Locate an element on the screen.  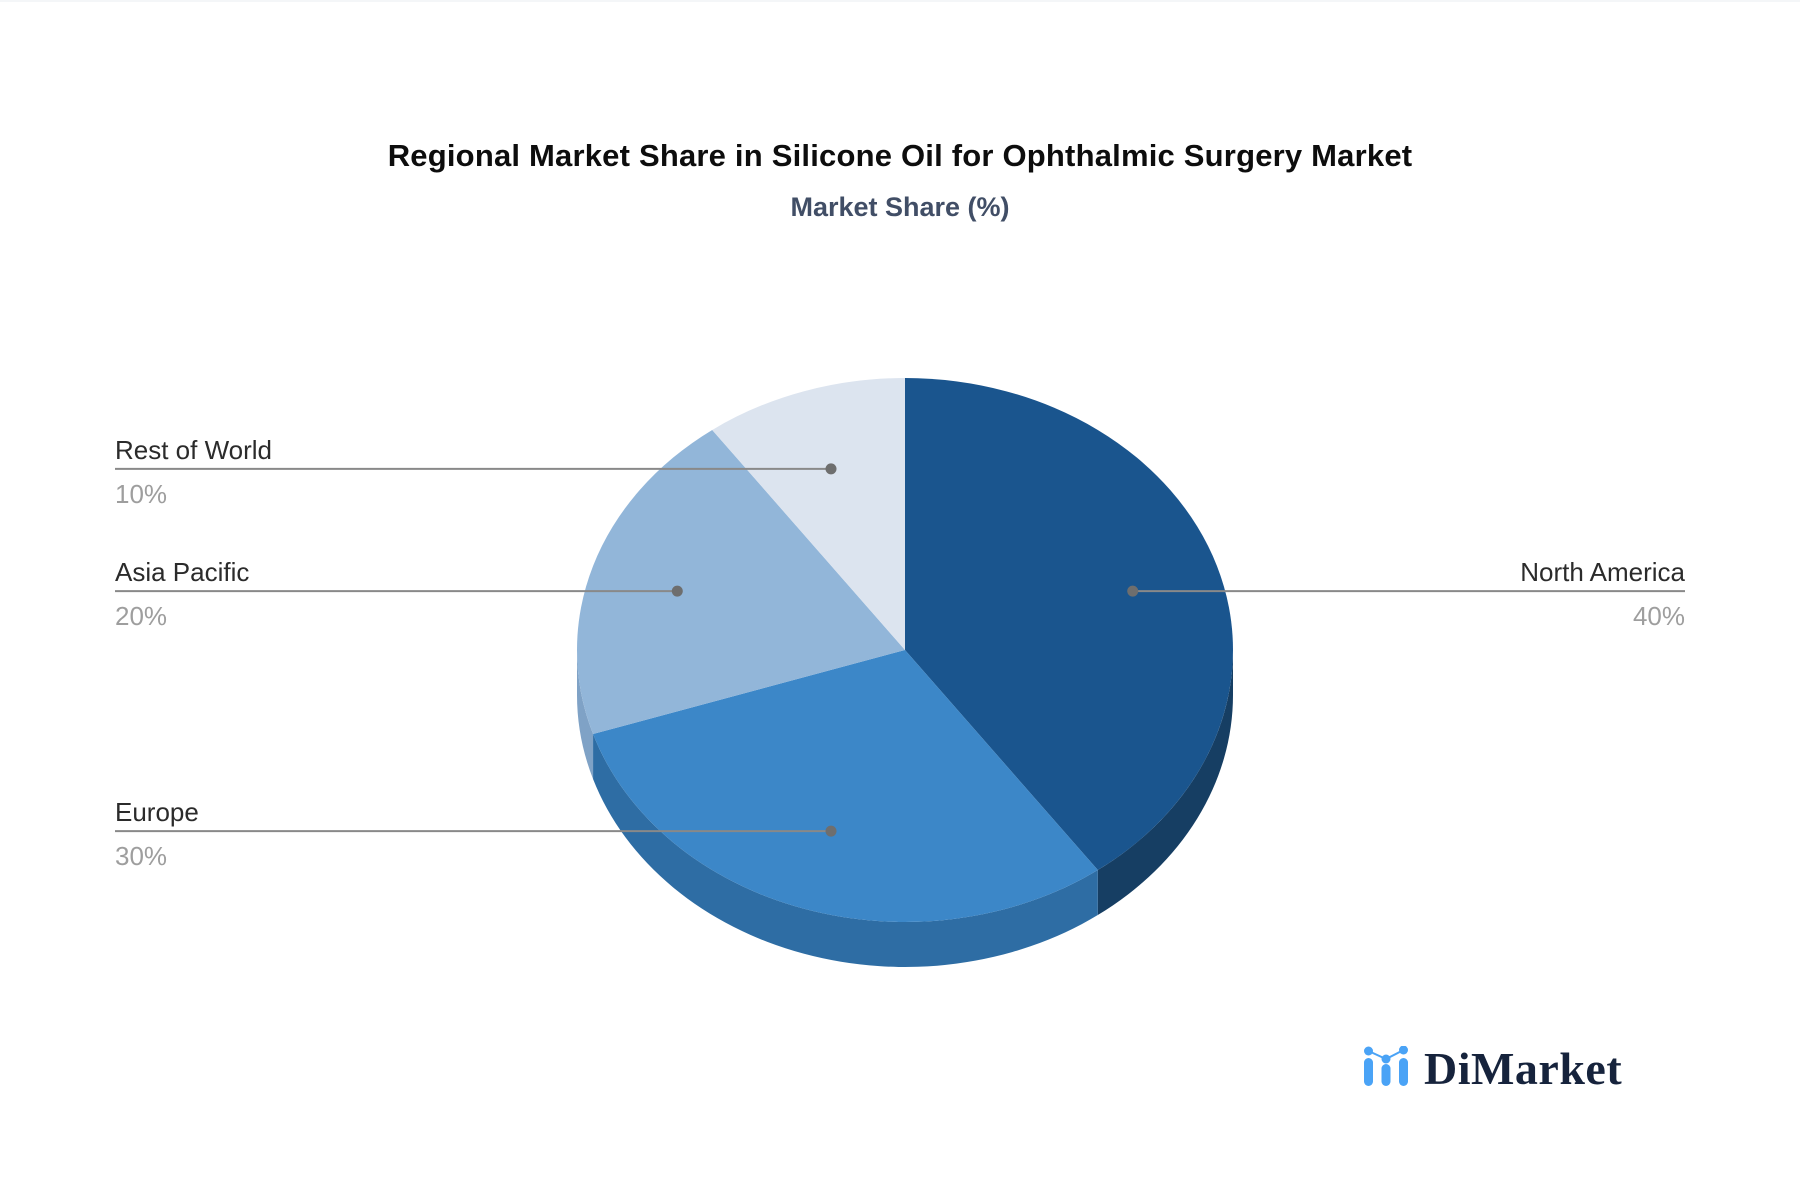
pie-slice-asia-pacific is located at coordinates (740, 582).